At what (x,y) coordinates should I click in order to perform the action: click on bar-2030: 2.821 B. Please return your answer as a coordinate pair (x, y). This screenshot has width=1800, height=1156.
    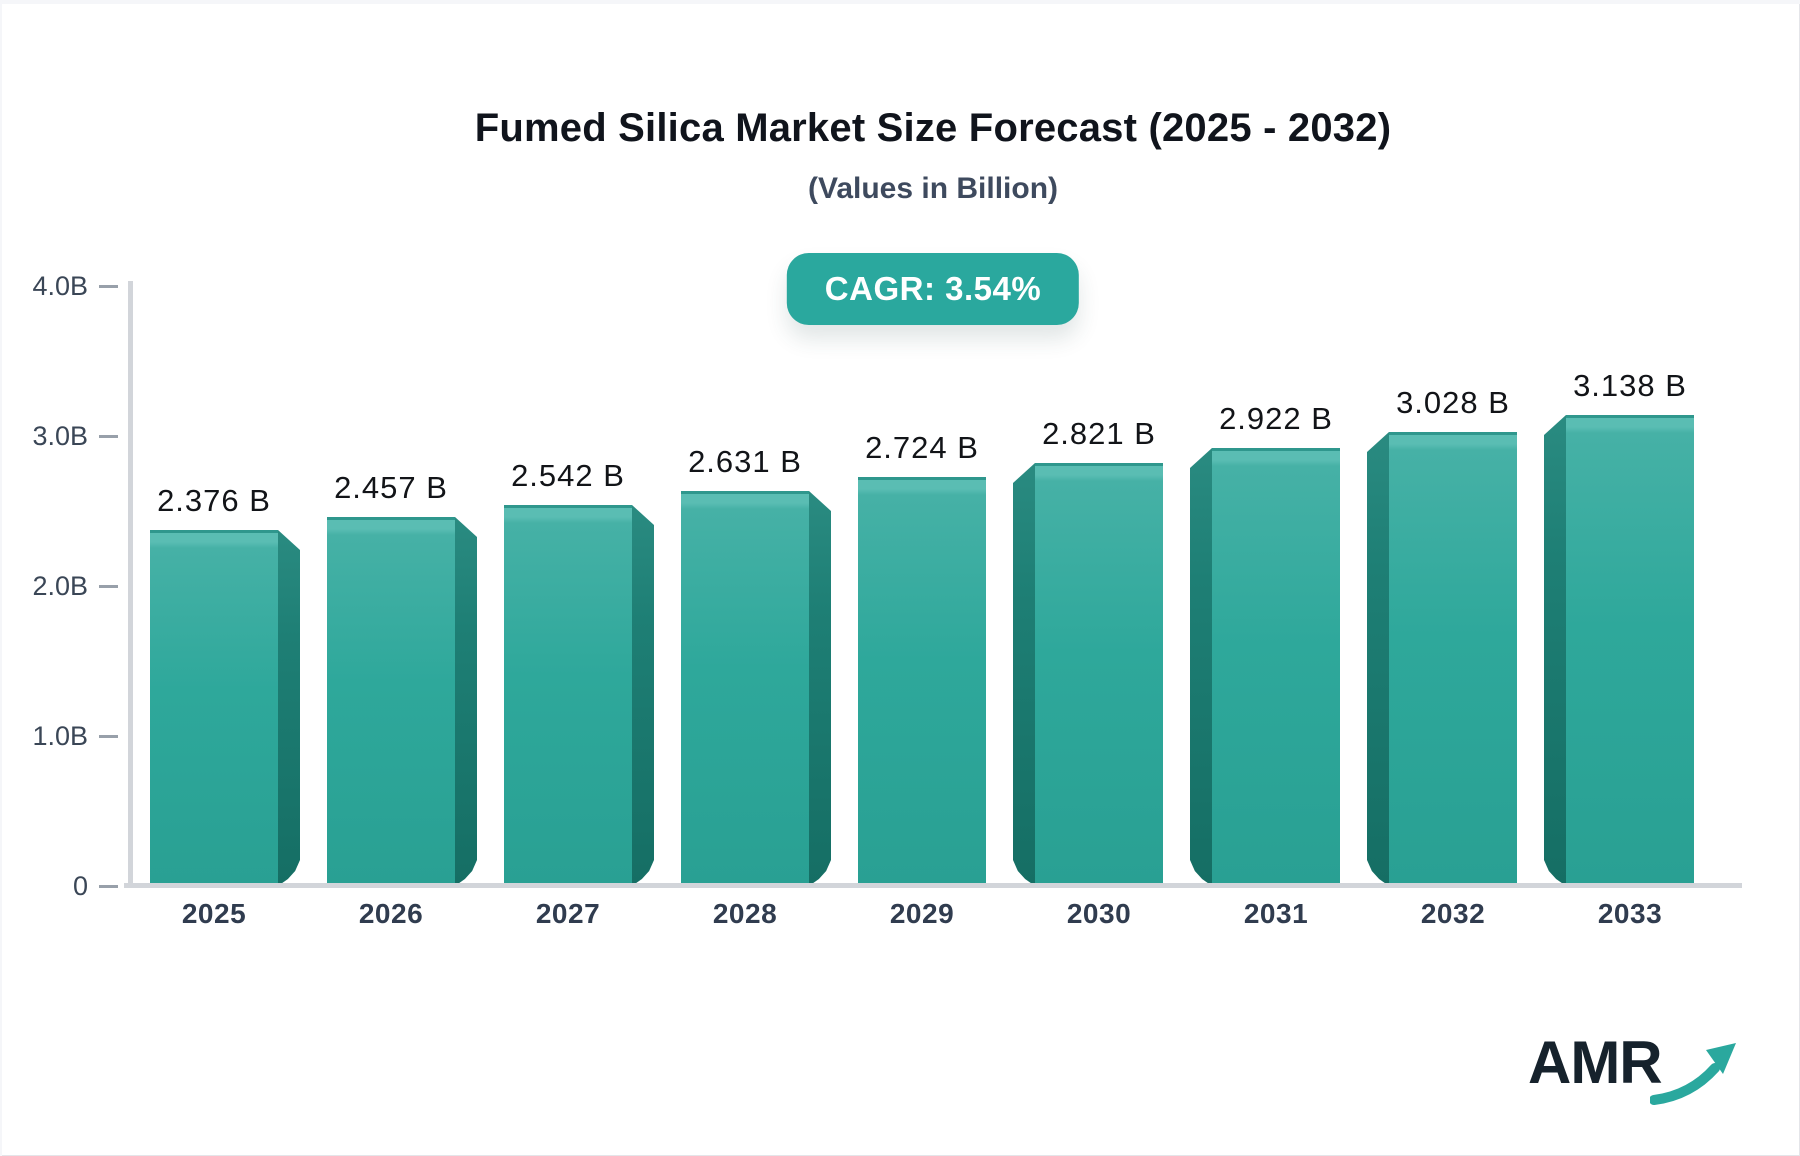
    Looking at the image, I should click on (1099, 651).